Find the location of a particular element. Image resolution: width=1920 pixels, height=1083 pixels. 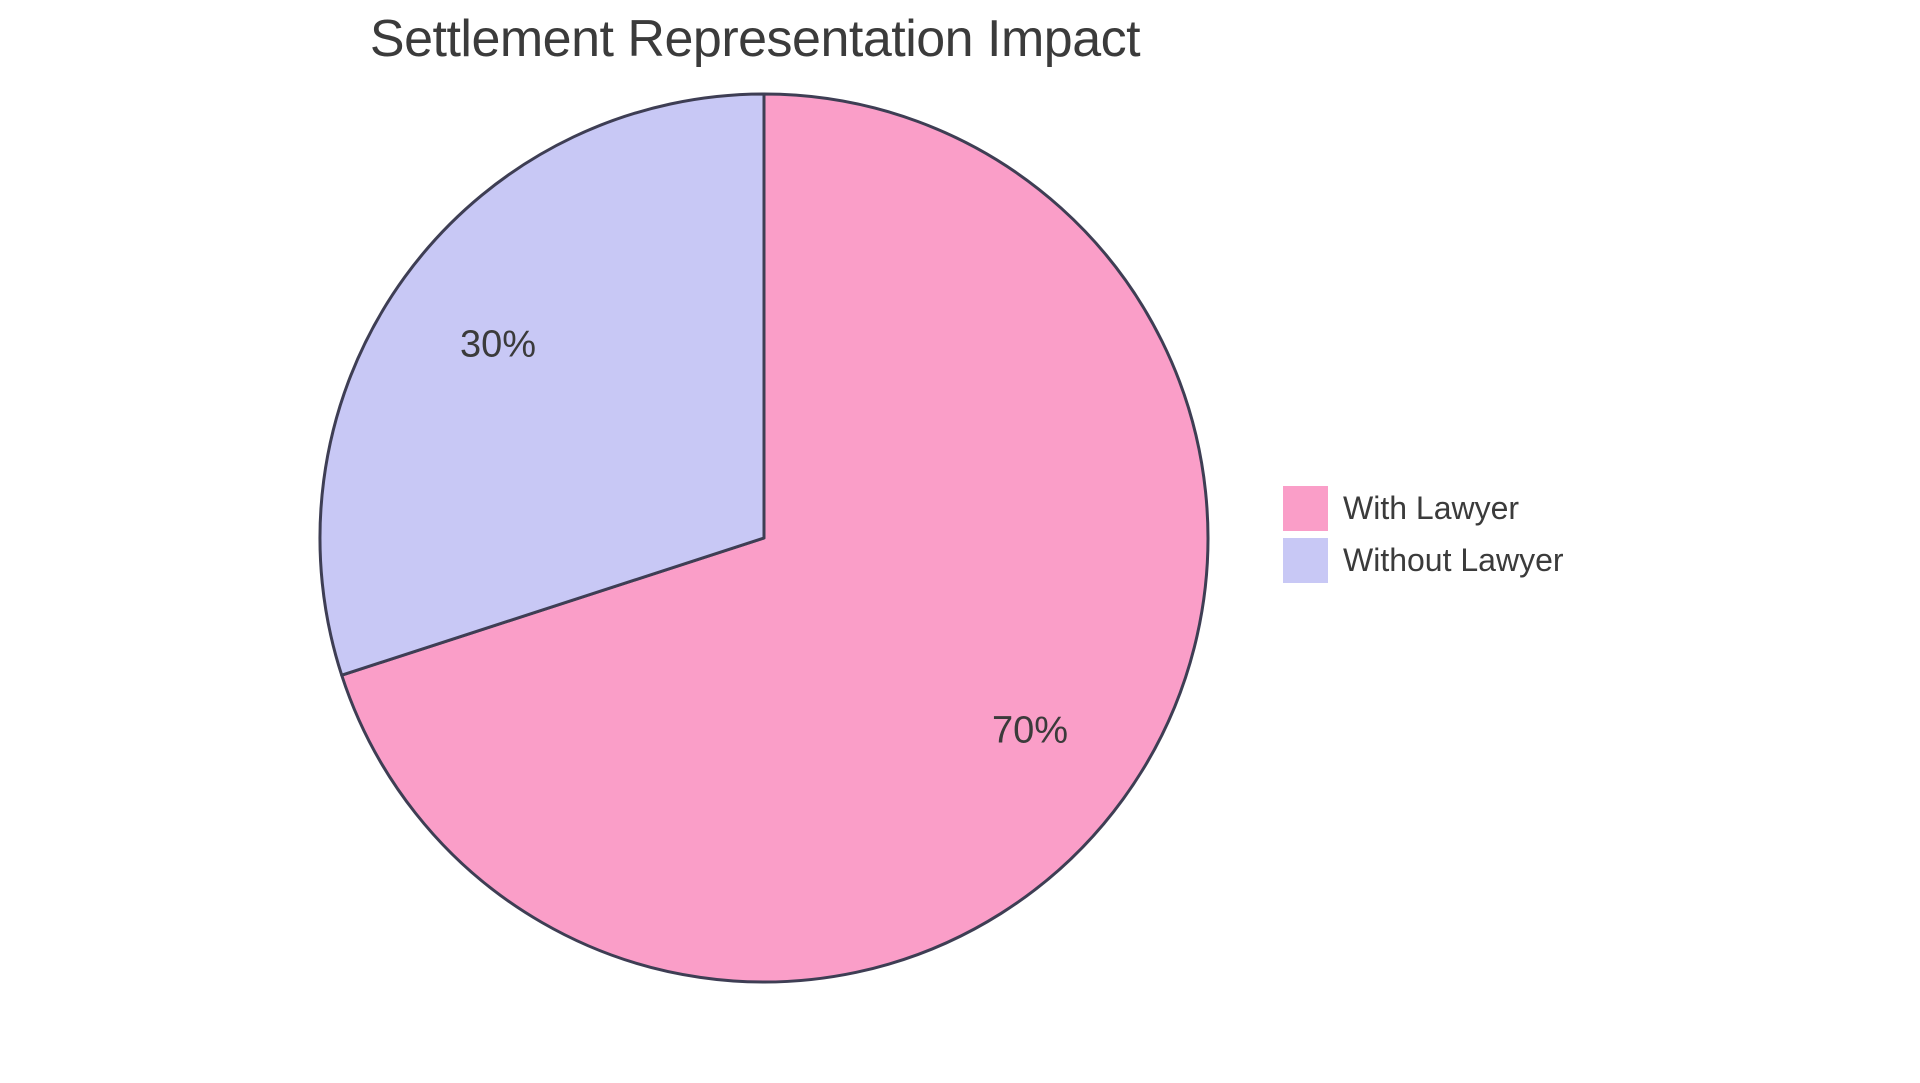

chart-title: Settlement Representation Impact is located at coordinates (755, 39).